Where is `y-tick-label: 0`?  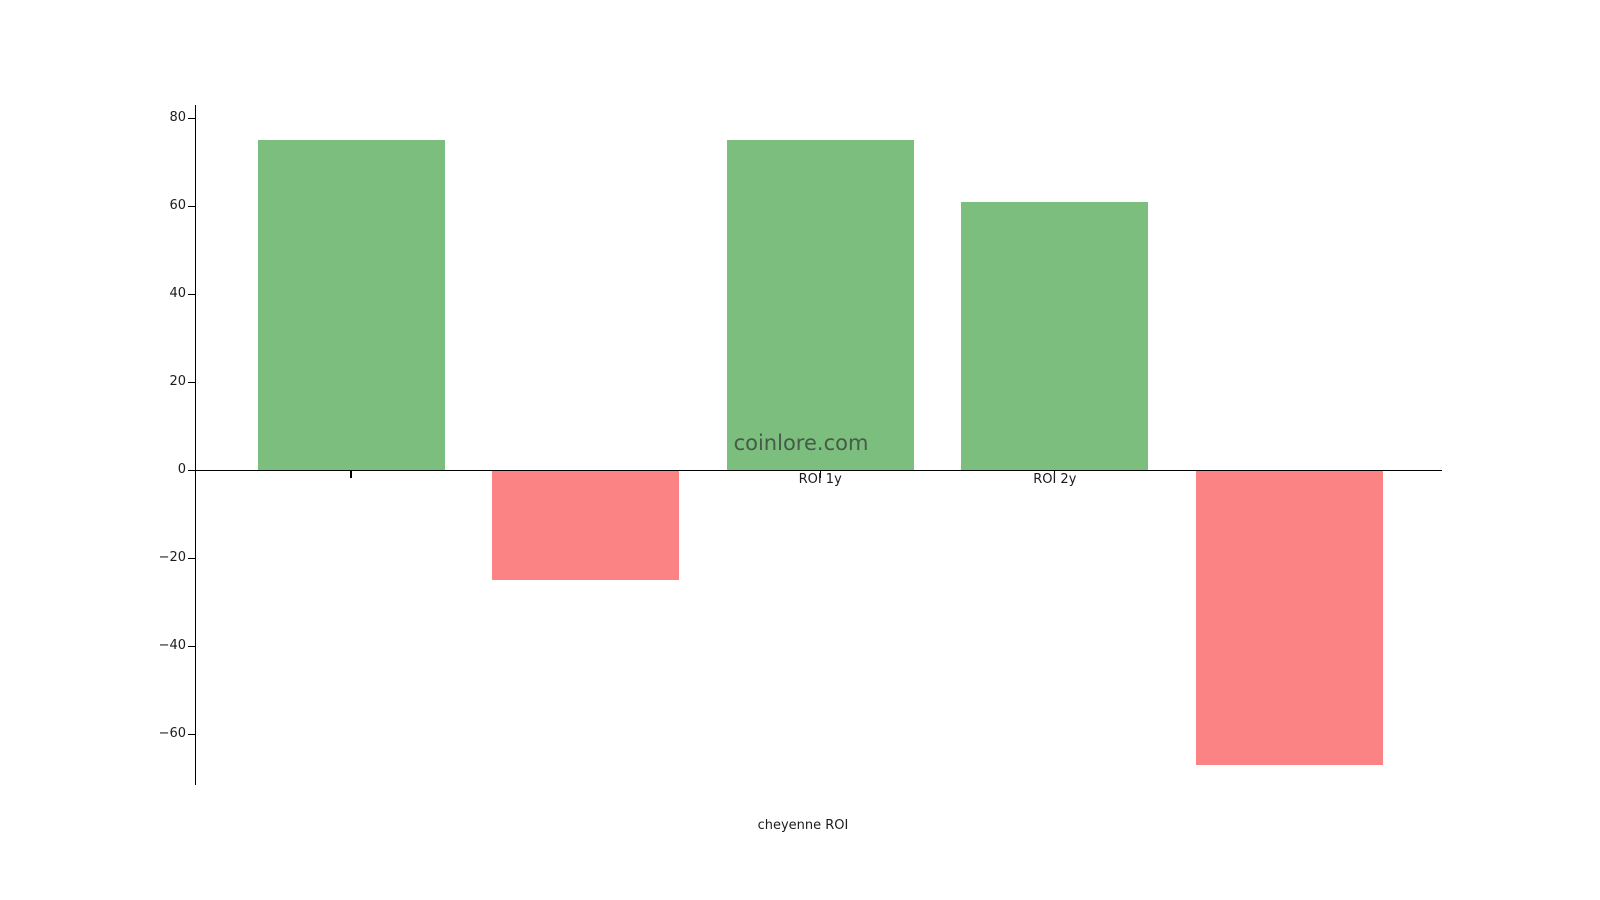 y-tick-label: 0 is located at coordinates (181, 470).